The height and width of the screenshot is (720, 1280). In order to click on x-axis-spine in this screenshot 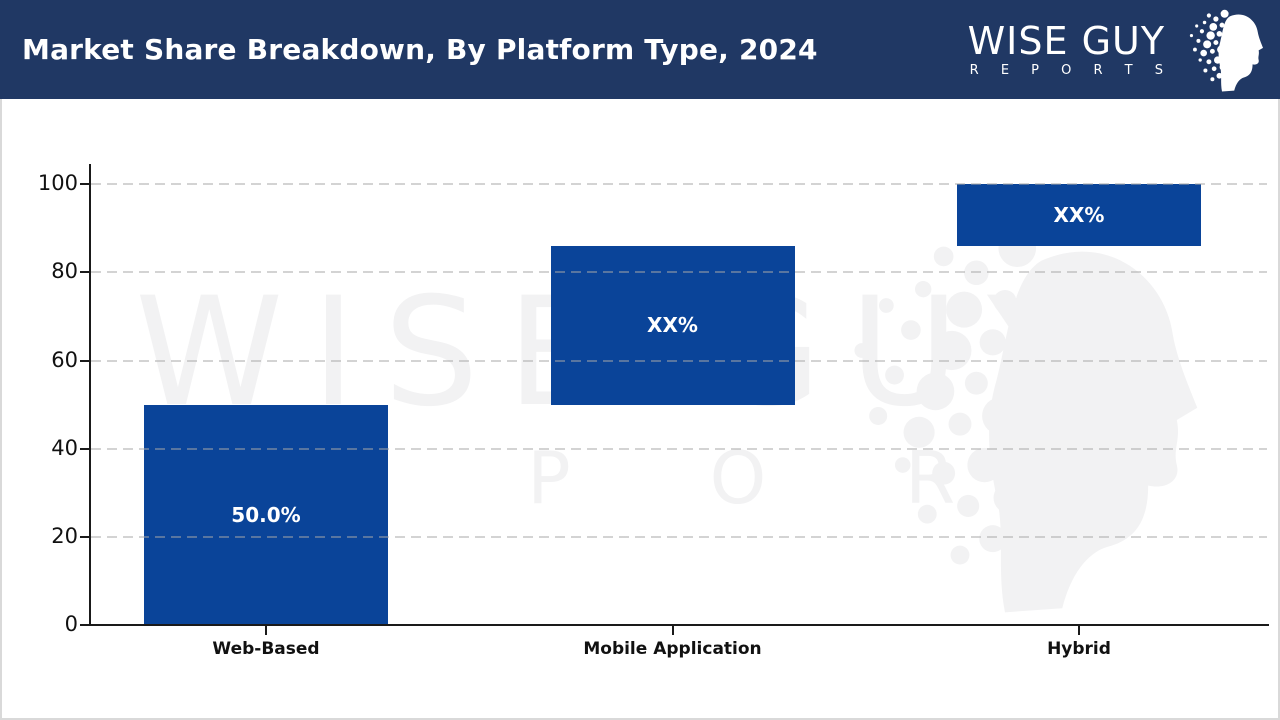, I will do `click(679, 625)`.